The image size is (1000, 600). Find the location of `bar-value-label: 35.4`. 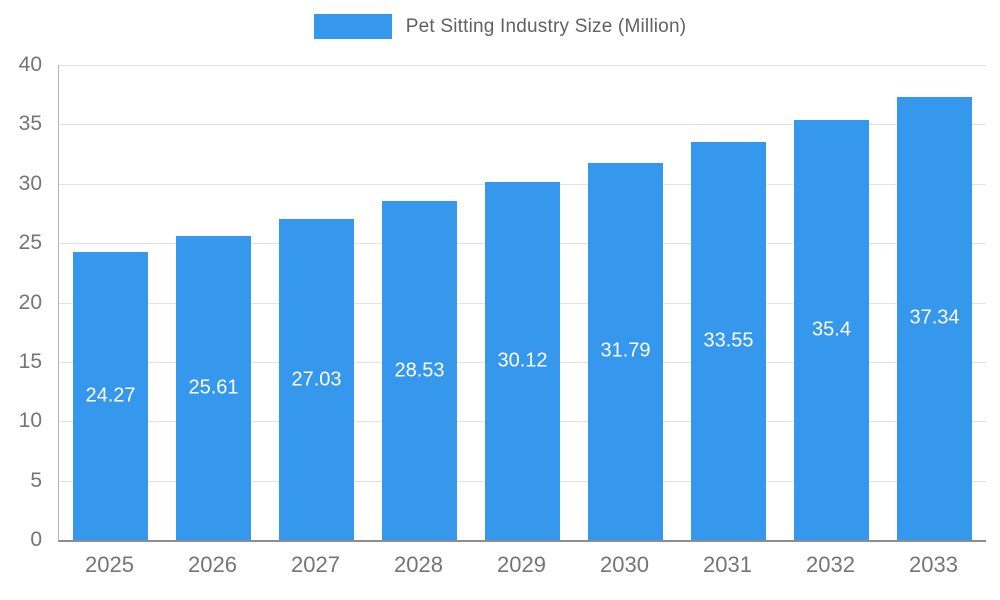

bar-value-label: 35.4 is located at coordinates (831, 329).